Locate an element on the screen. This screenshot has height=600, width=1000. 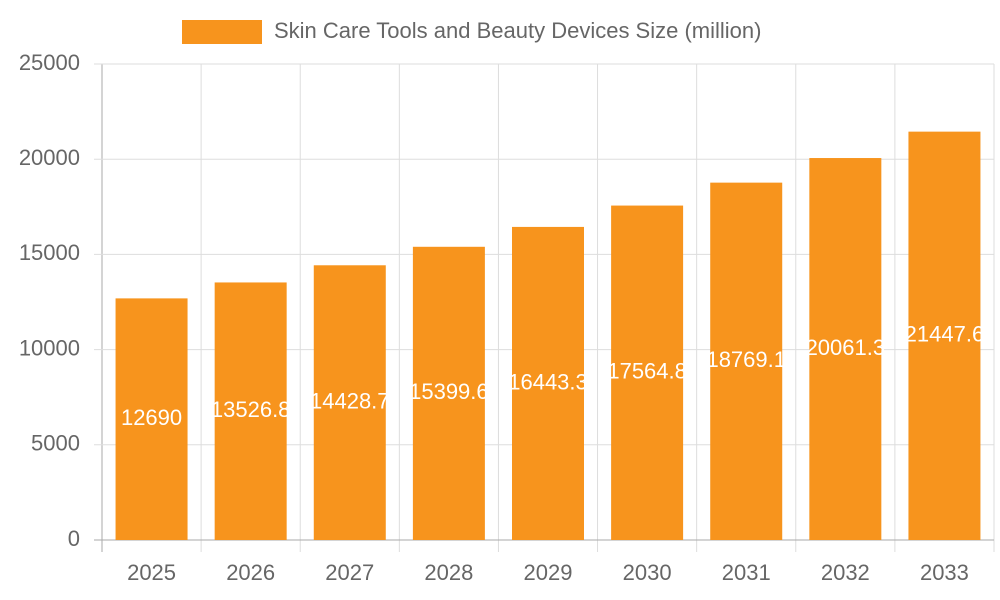
value-label: 13526.8 is located at coordinates (251, 409).